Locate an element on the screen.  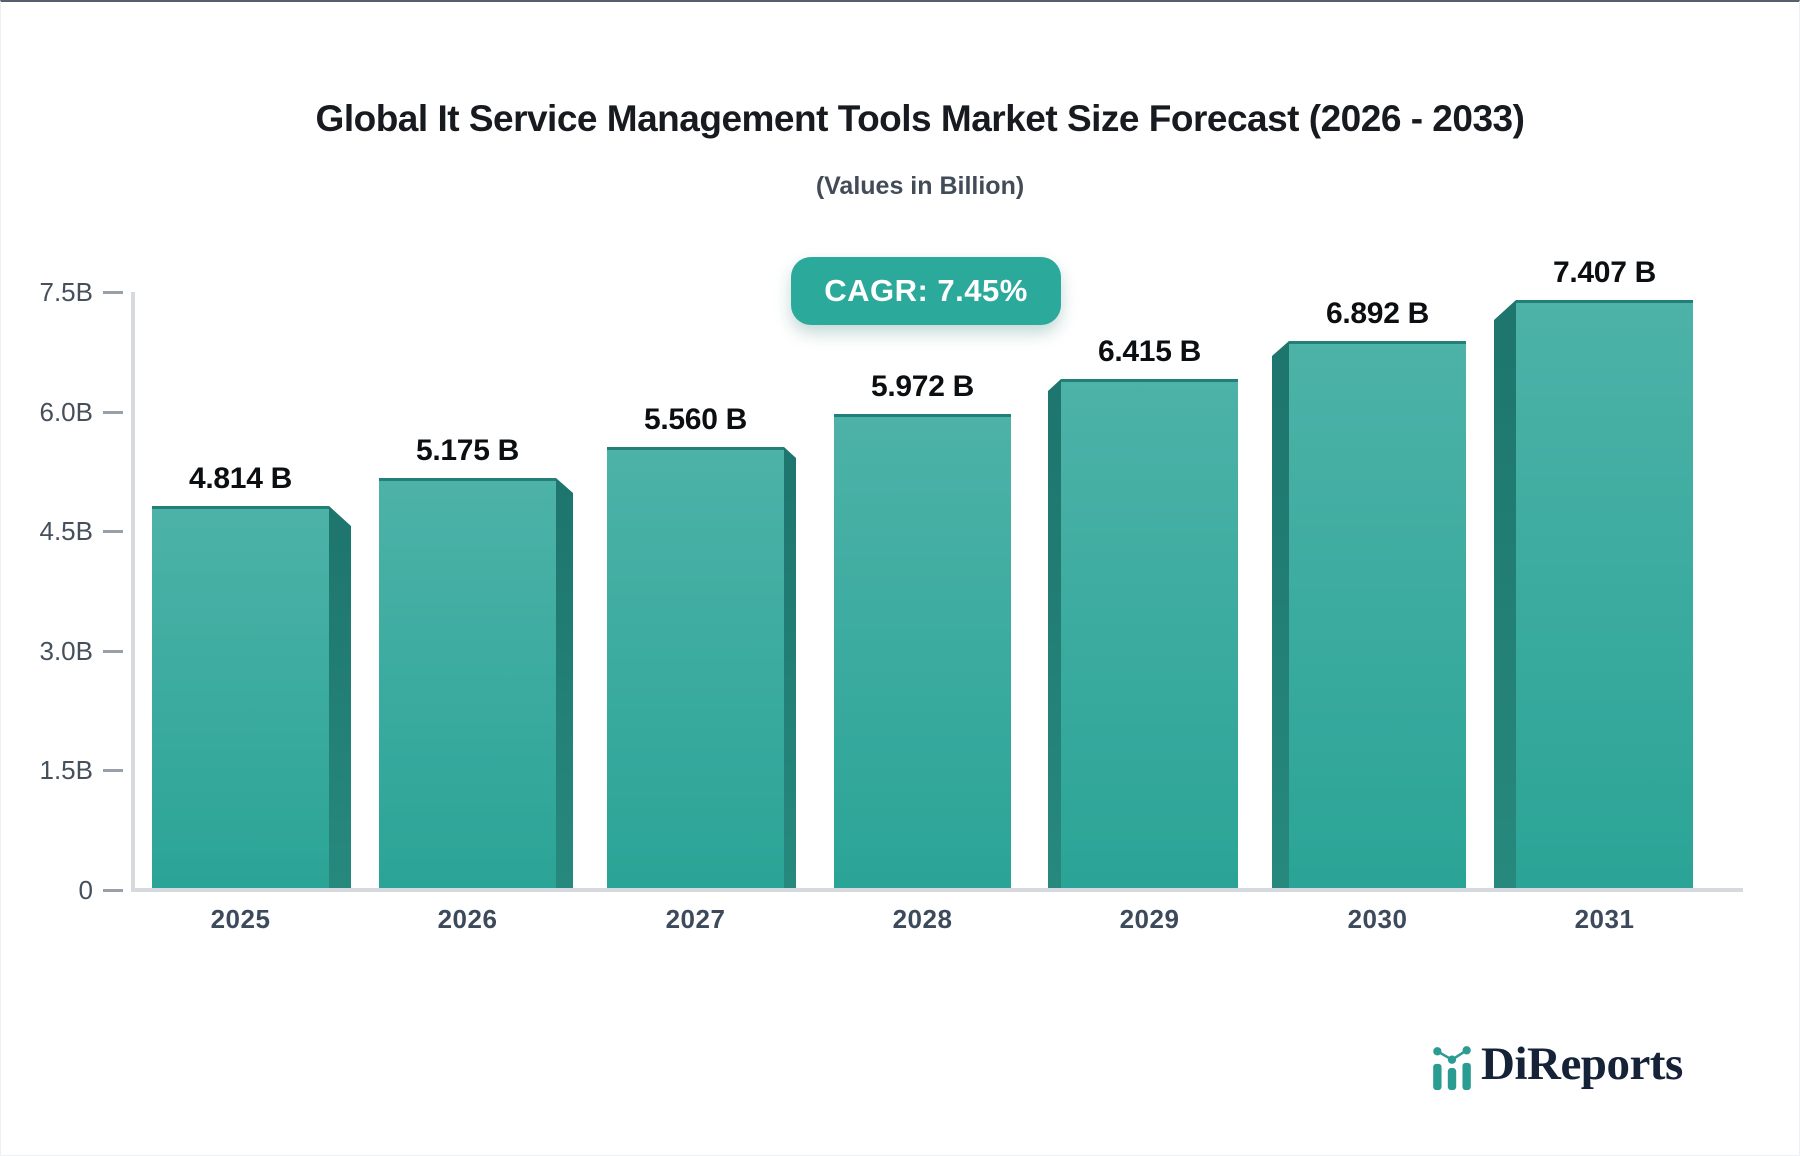
bar-front-2031 is located at coordinates (1604, 595).